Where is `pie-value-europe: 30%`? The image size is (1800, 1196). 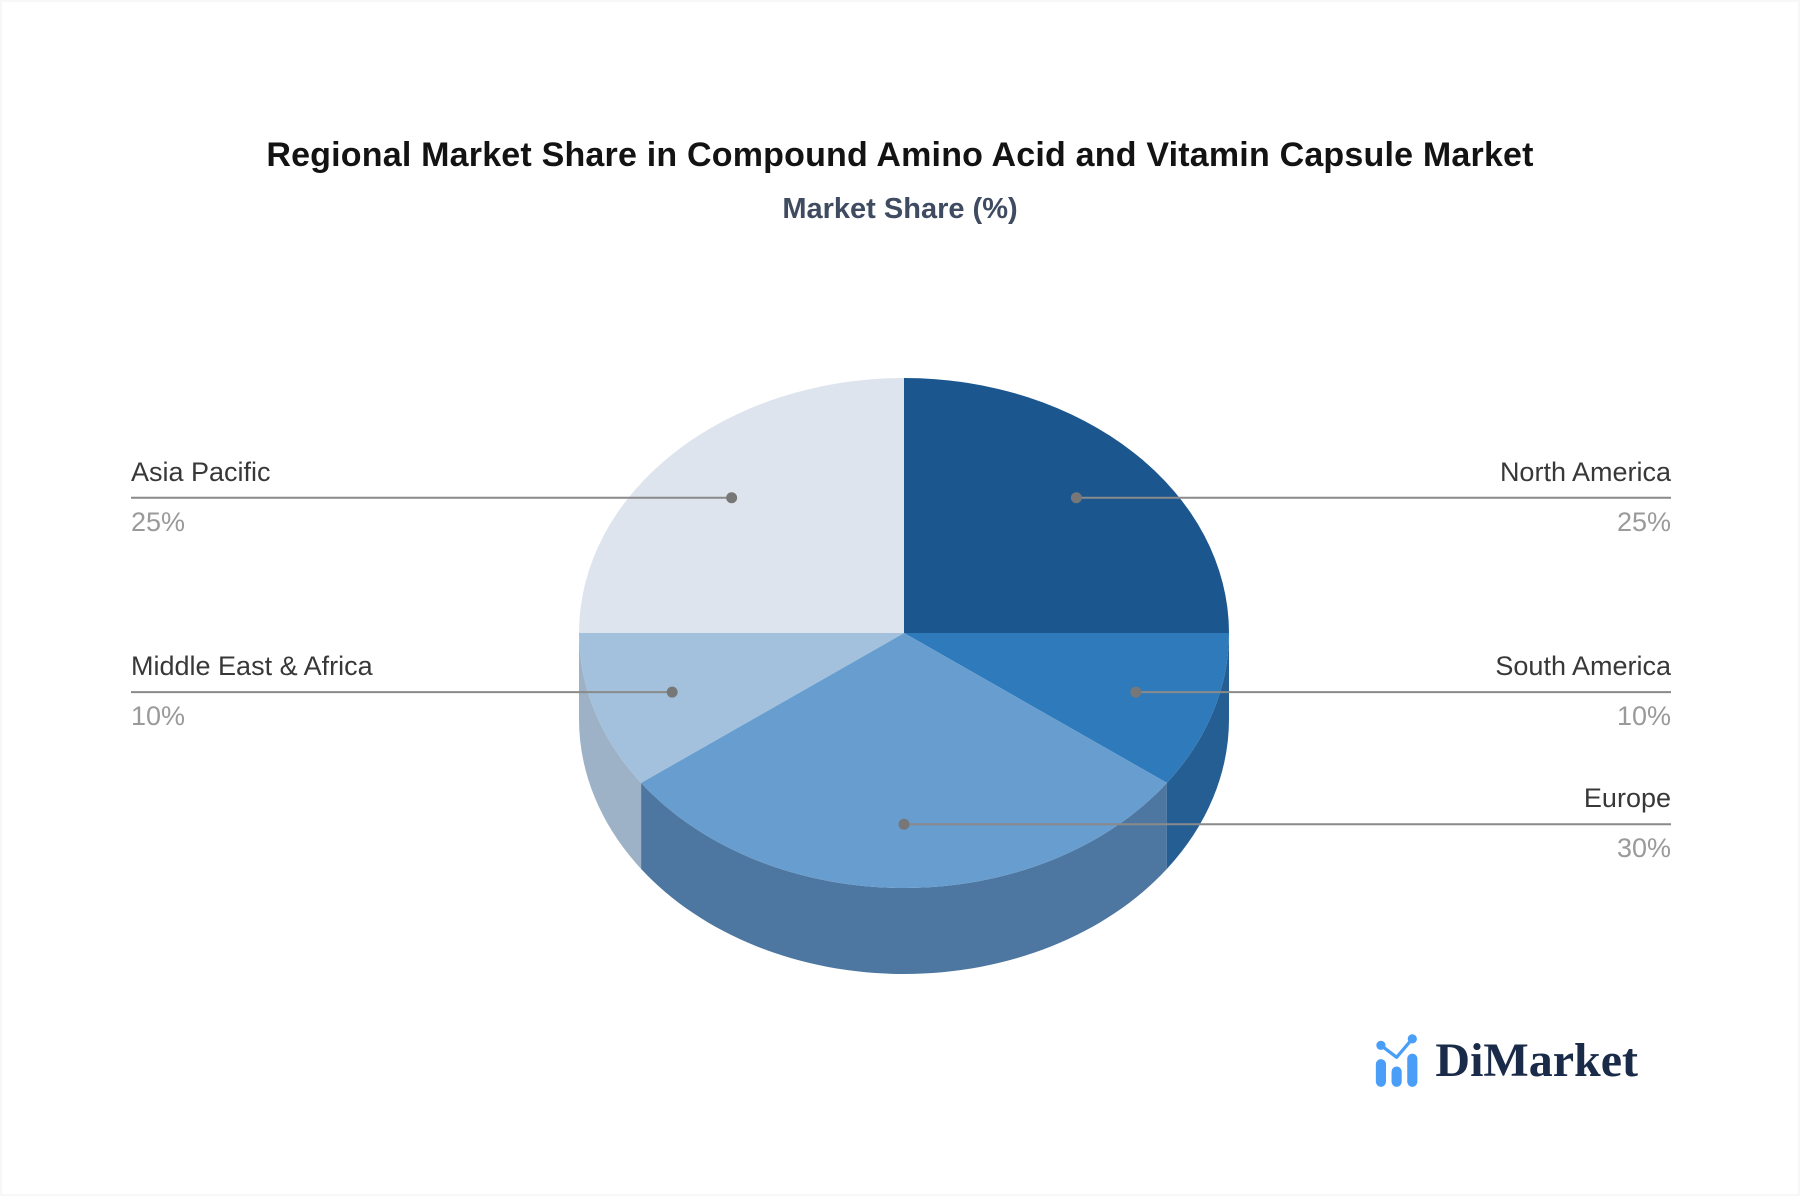
pie-value-europe: 30% is located at coordinates (1643, 848).